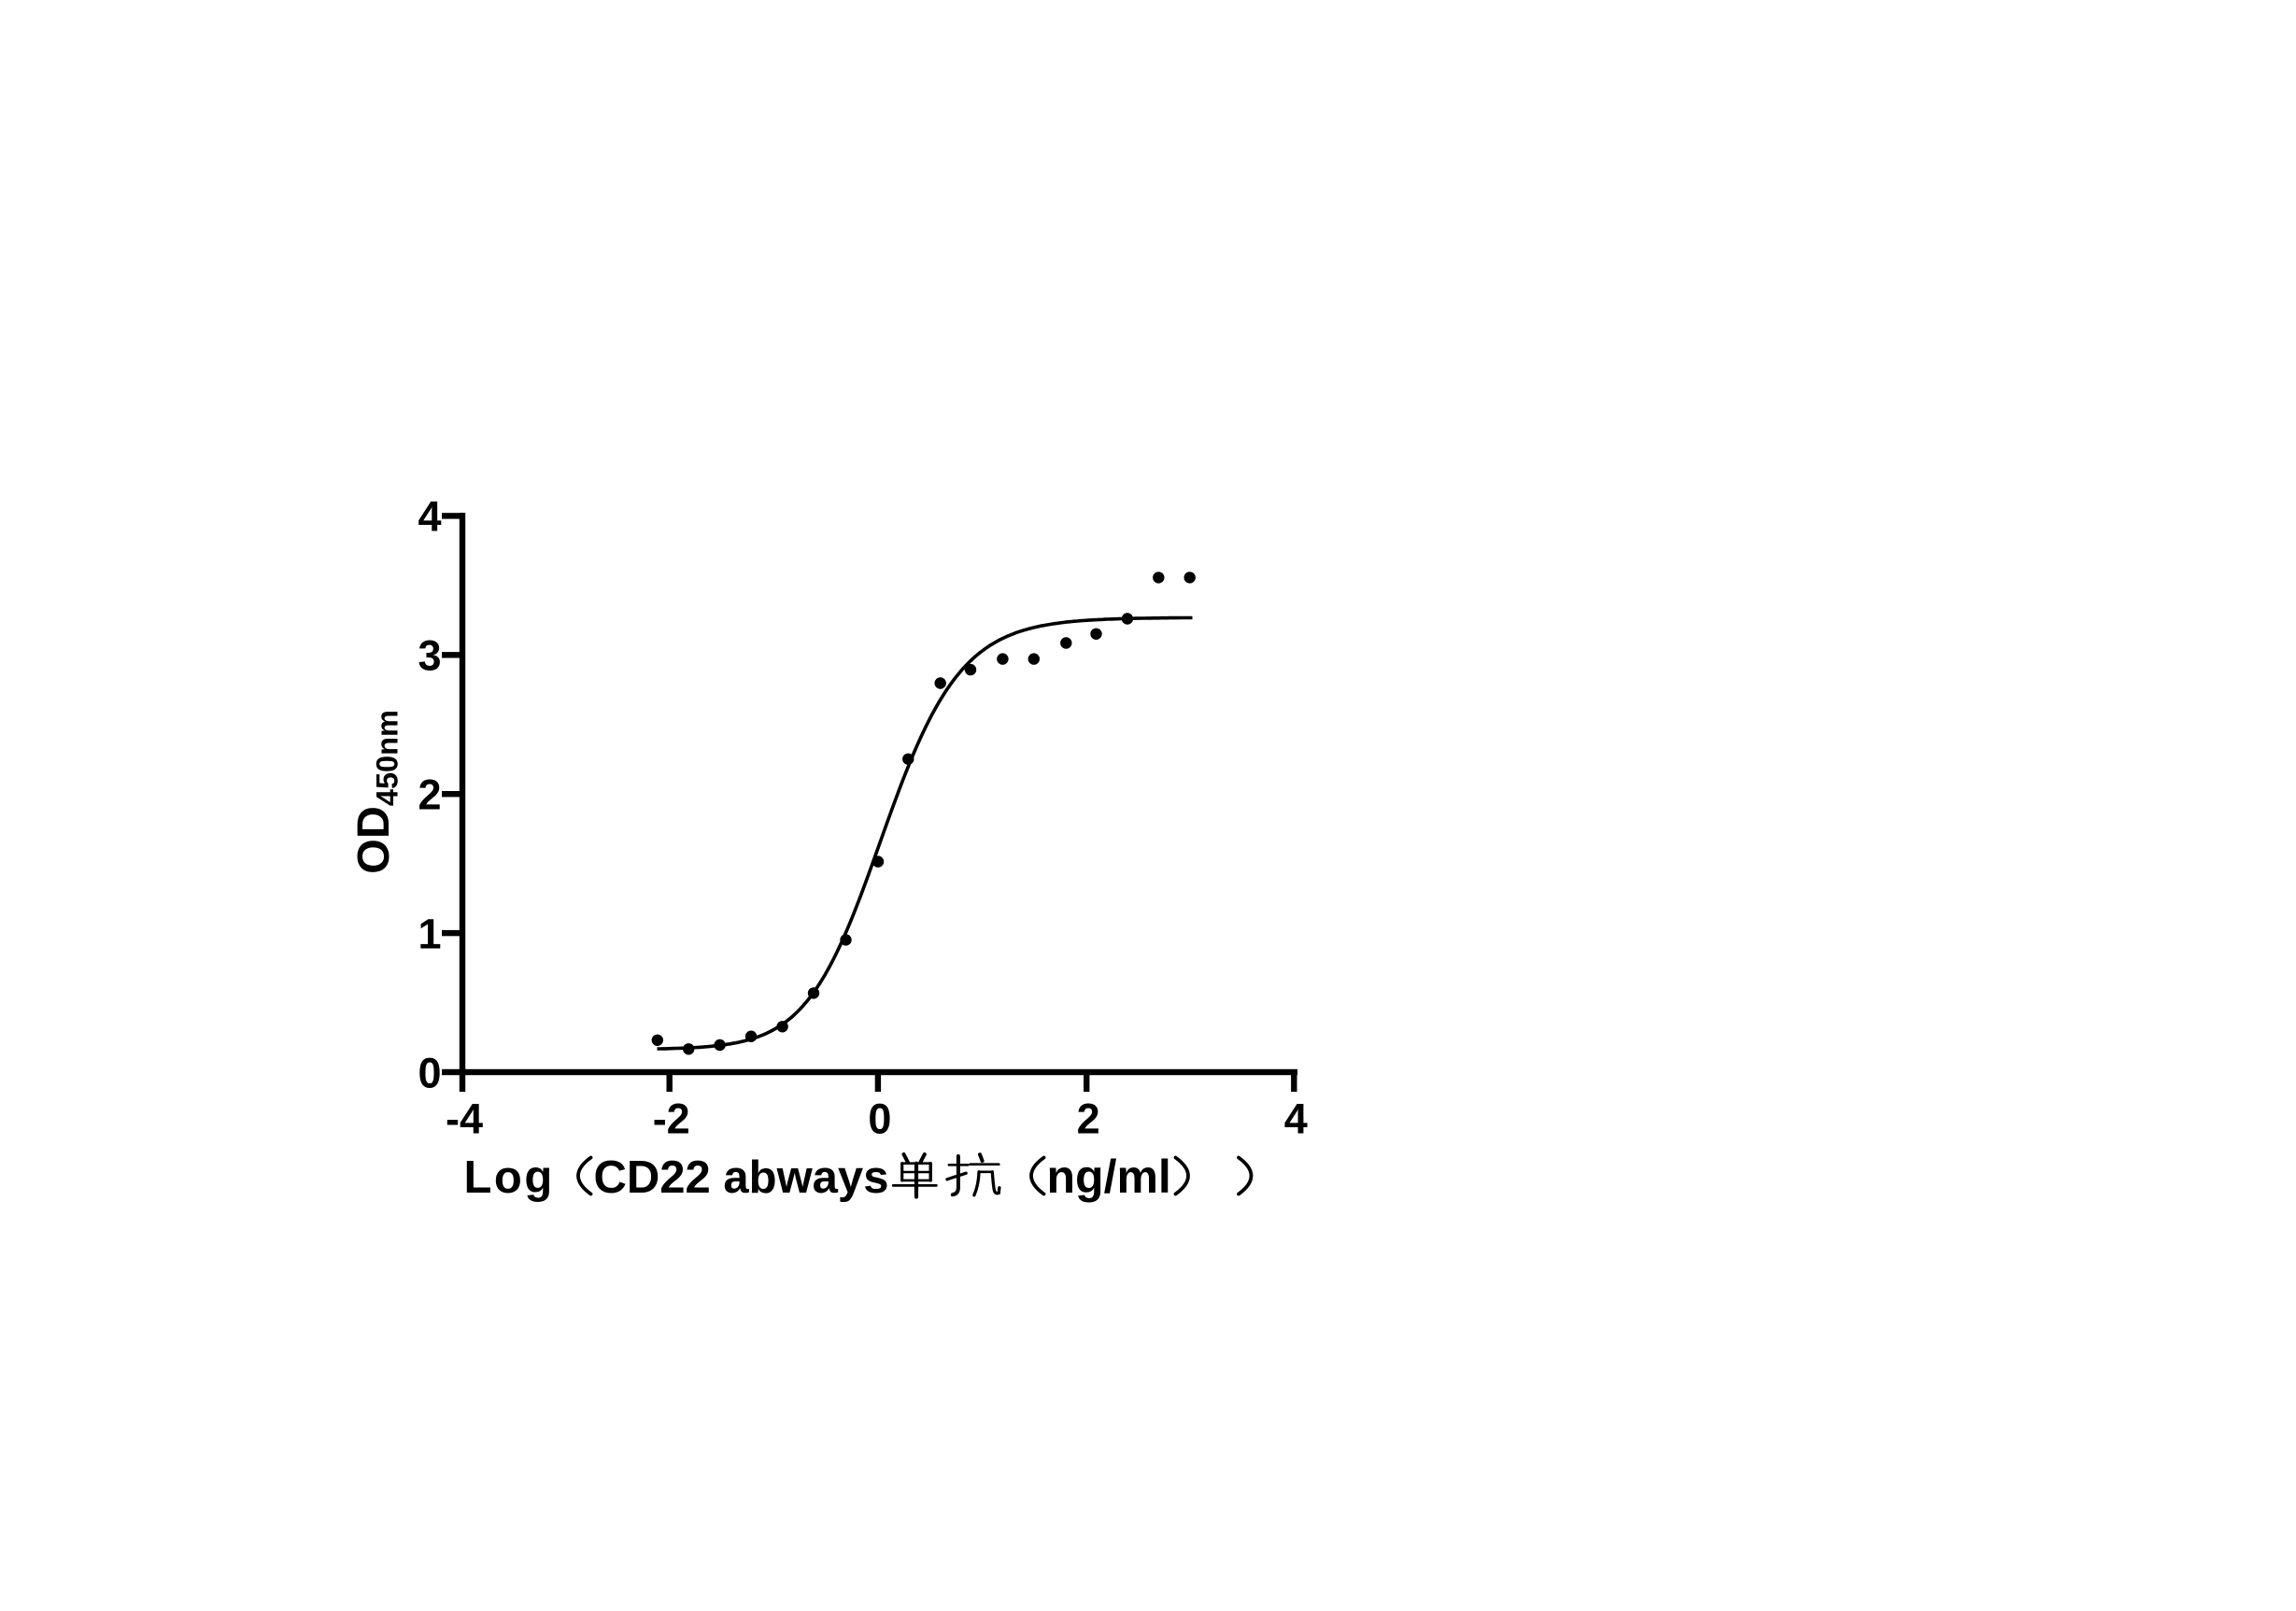  Describe the element at coordinates (741, 1177) in the screenshot. I see `svg-text: CD22 abways` at that location.